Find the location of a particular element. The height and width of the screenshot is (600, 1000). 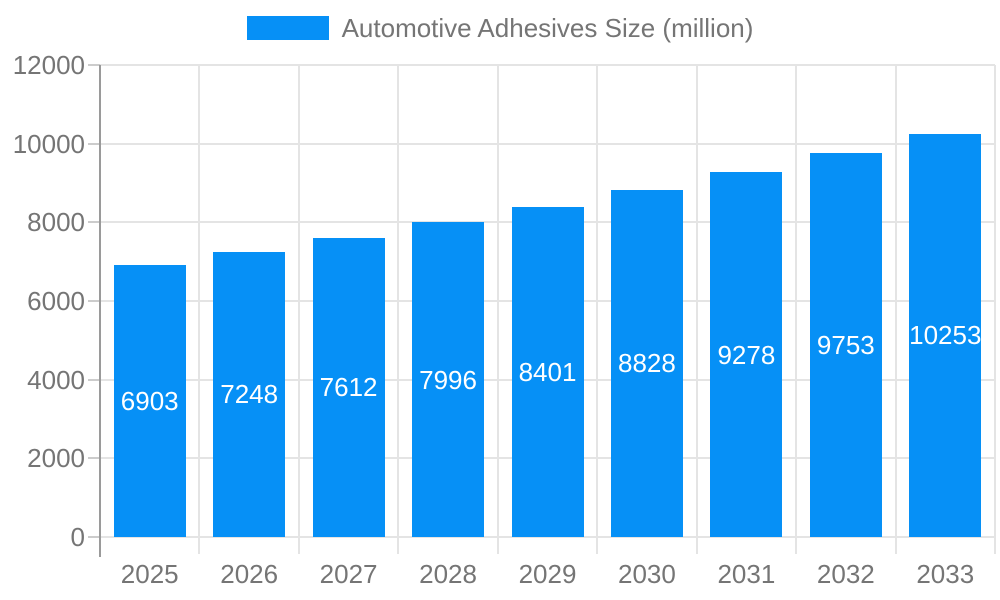

x-axis-label: 2028 is located at coordinates (448, 574).